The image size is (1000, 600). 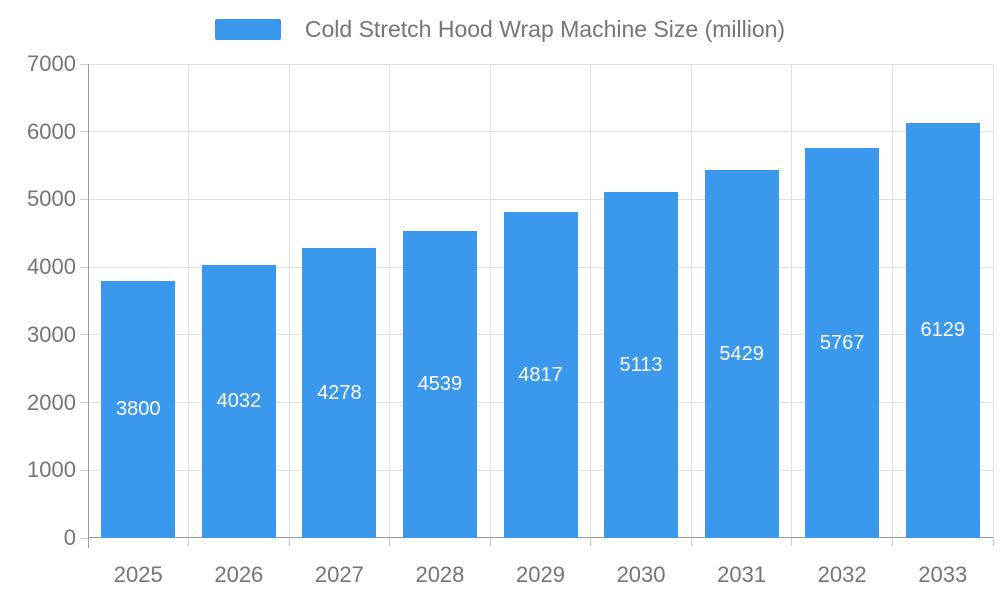 I want to click on bar-2031: 5429, so click(x=741, y=354).